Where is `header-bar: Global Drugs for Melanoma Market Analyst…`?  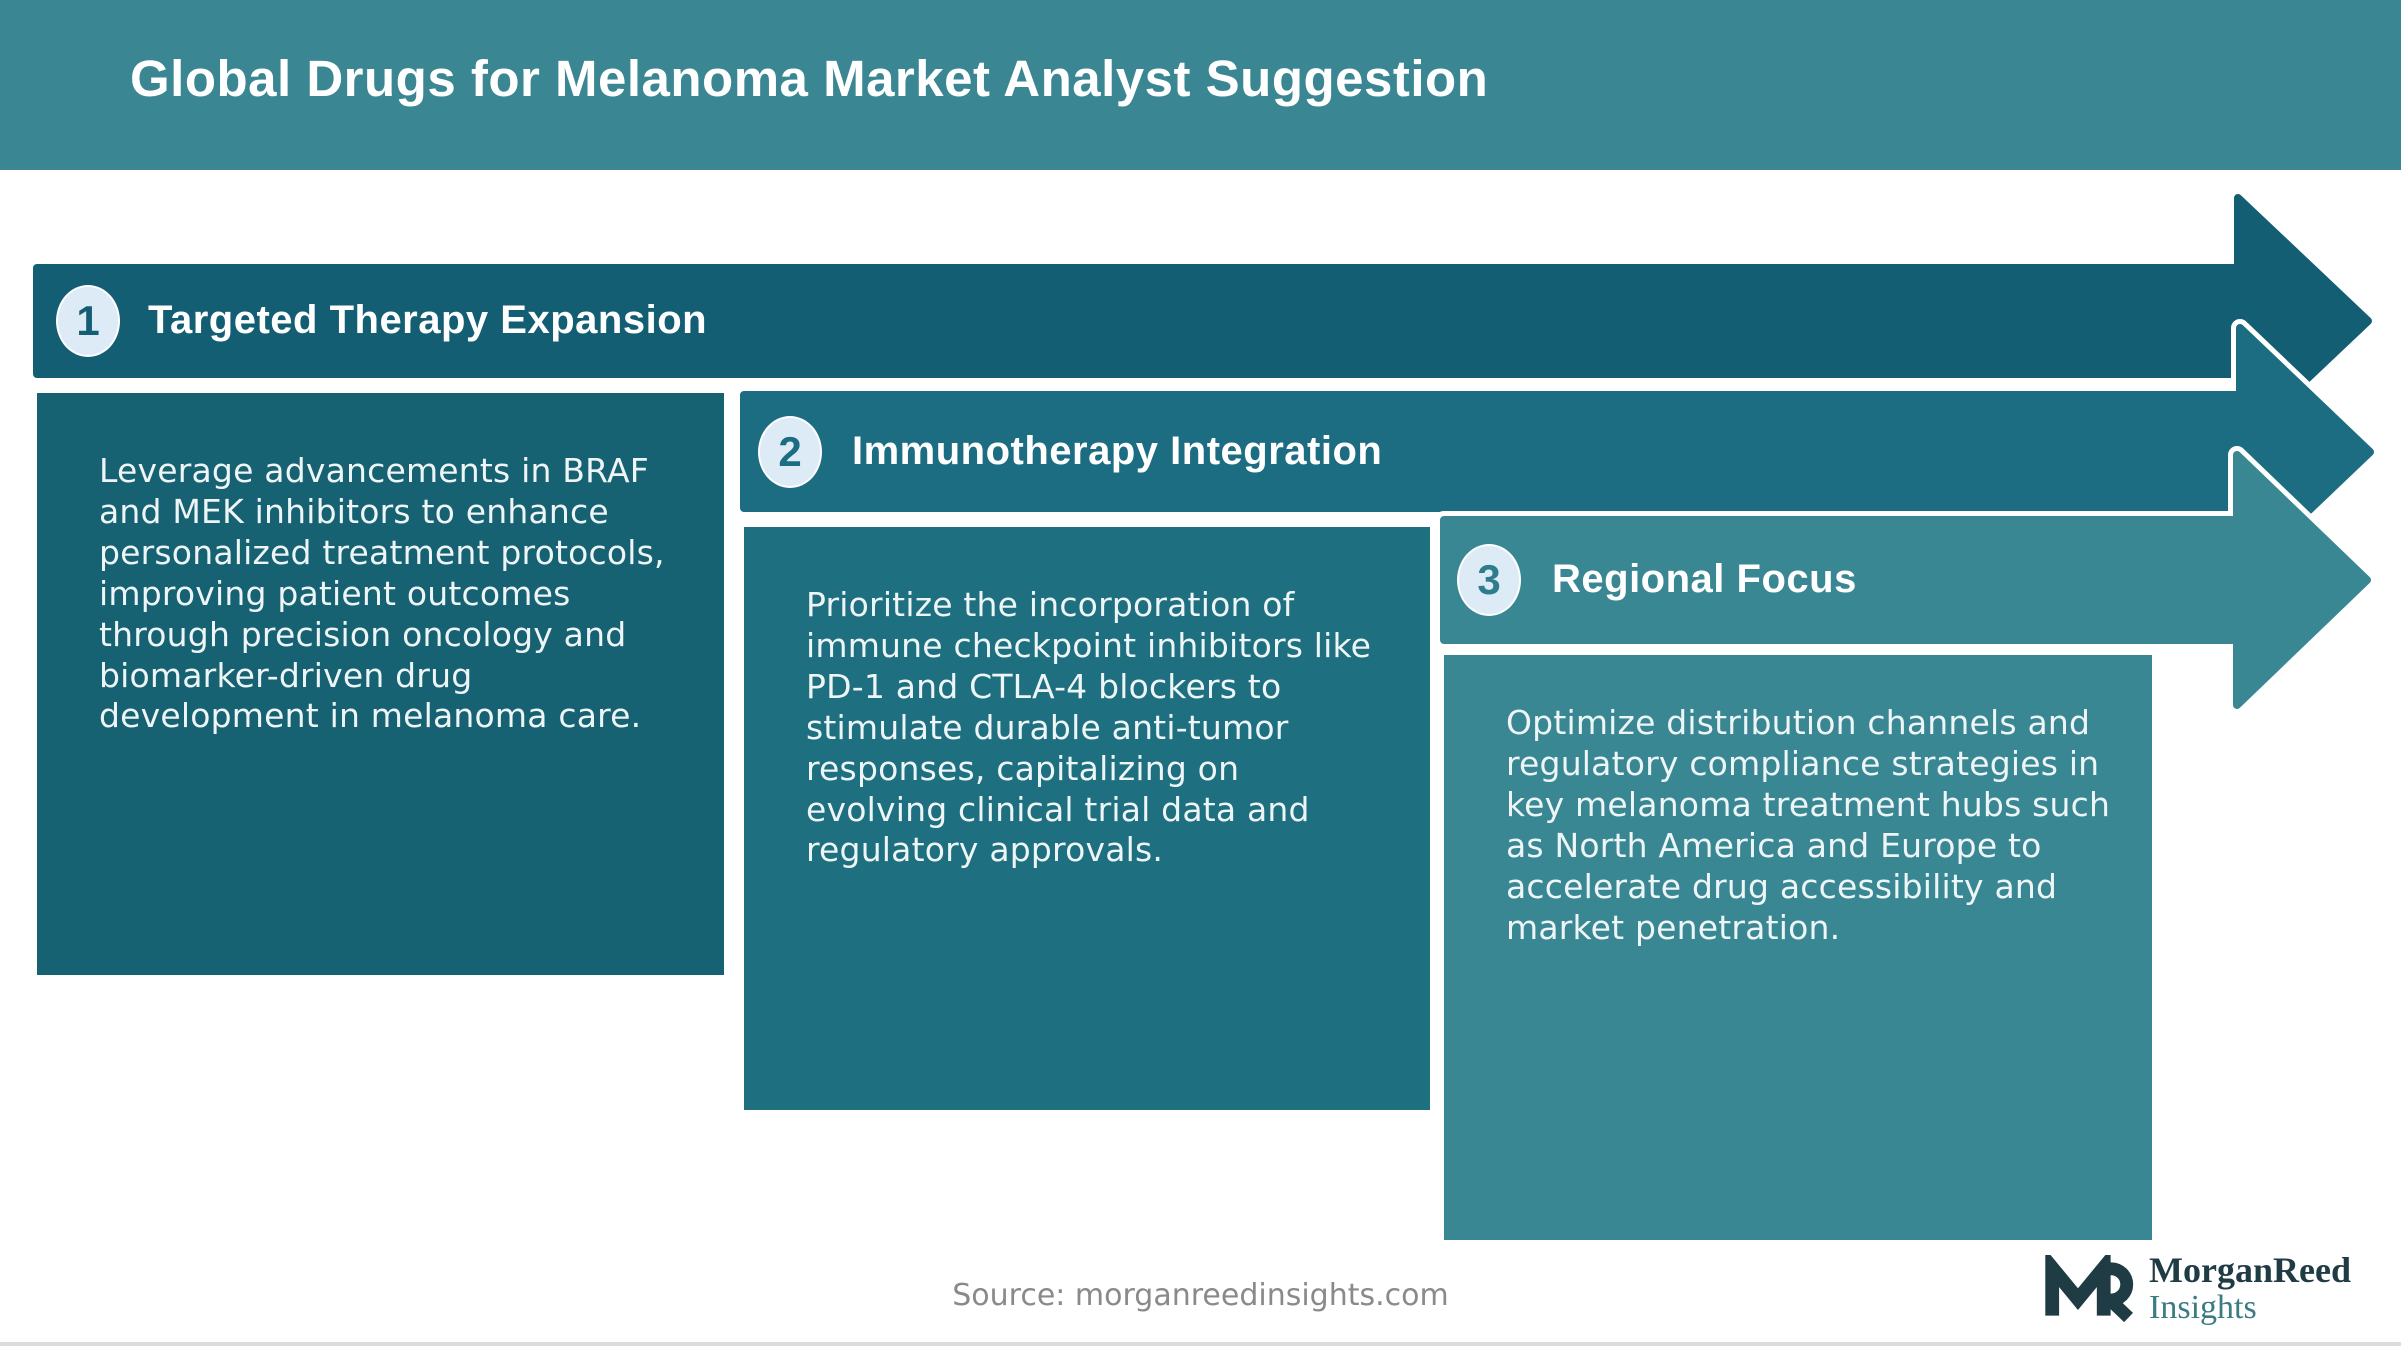
header-bar: Global Drugs for Melanoma Market Analyst… is located at coordinates (1200, 85).